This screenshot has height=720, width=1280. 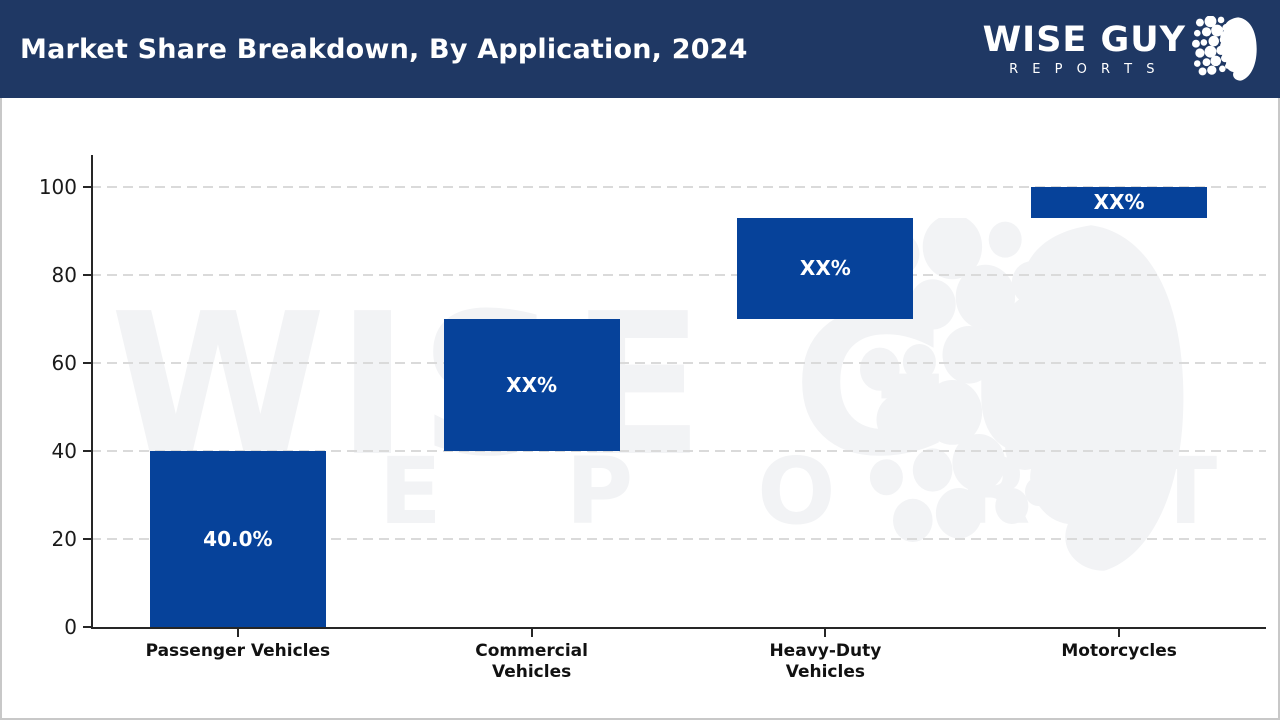 I want to click on bar-4: XX%, so click(x=1119, y=202).